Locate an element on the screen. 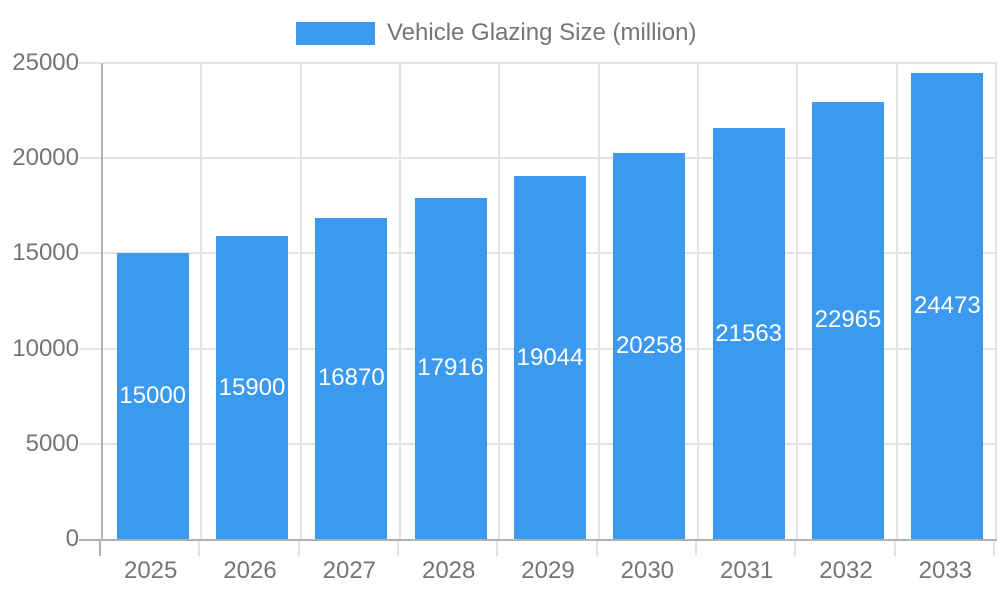 The height and width of the screenshot is (600, 1000). x-axis-label-2029: 2029 is located at coordinates (548, 570).